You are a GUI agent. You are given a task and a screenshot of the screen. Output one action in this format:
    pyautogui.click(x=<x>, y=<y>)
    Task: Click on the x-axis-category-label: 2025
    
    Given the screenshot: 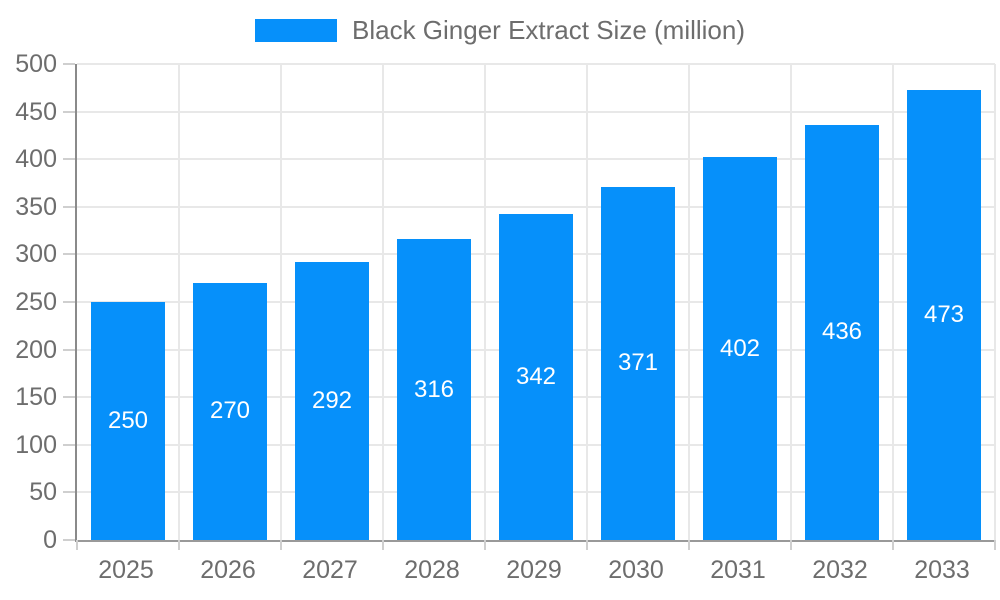 What is the action you would take?
    pyautogui.click(x=126, y=570)
    